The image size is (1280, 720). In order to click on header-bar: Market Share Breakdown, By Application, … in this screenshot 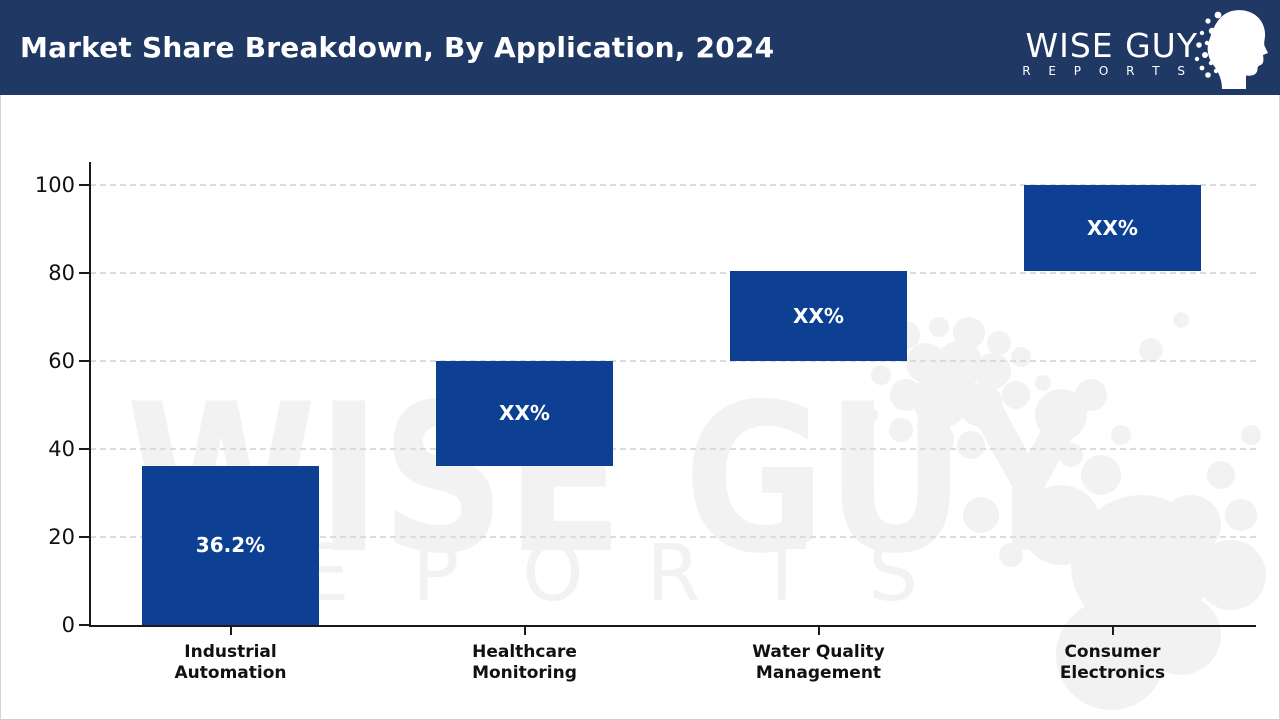, I will do `click(640, 47)`.